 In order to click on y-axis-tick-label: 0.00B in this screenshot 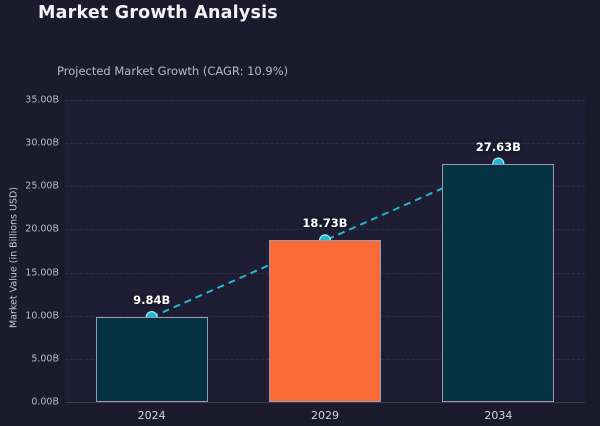, I will do `click(45, 402)`.